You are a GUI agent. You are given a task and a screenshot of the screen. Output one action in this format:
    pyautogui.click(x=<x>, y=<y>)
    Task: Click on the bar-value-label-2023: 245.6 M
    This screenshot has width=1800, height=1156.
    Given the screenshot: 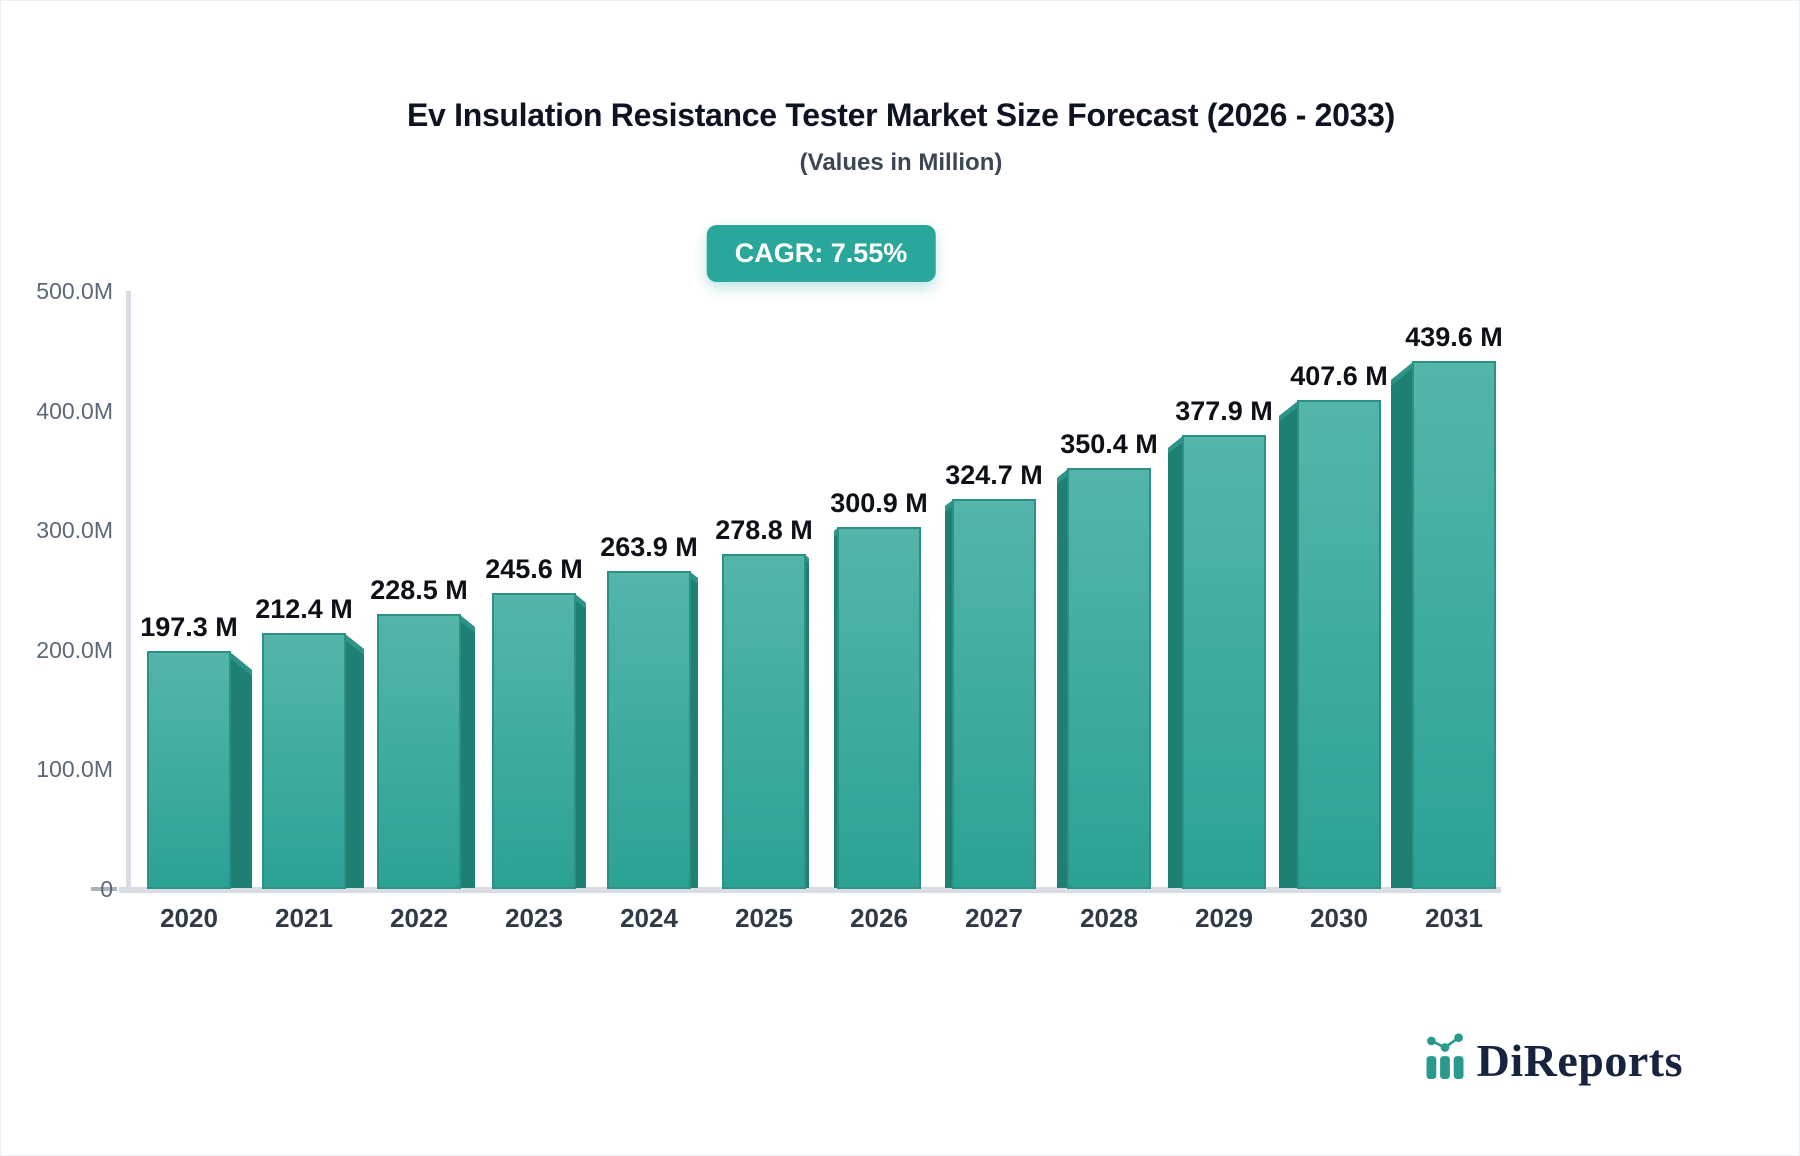 What is the action you would take?
    pyautogui.click(x=534, y=569)
    